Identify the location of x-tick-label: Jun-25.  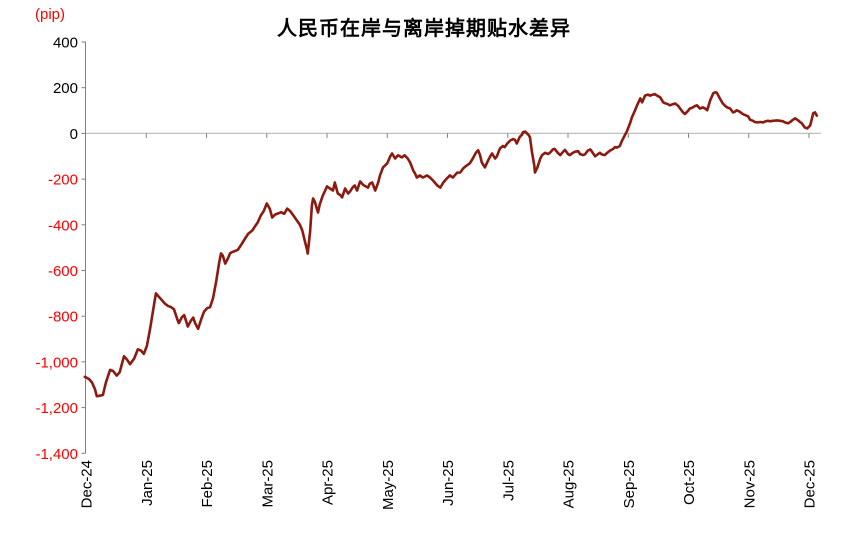
(448, 483).